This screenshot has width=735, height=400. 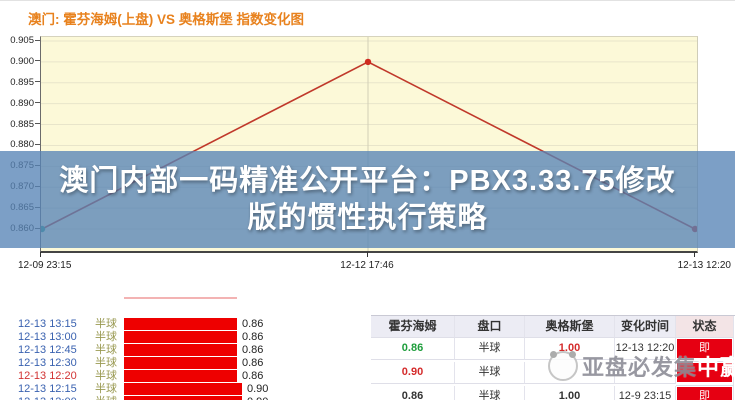 I want to click on away-odds-cell: 1.00, so click(x=570, y=393).